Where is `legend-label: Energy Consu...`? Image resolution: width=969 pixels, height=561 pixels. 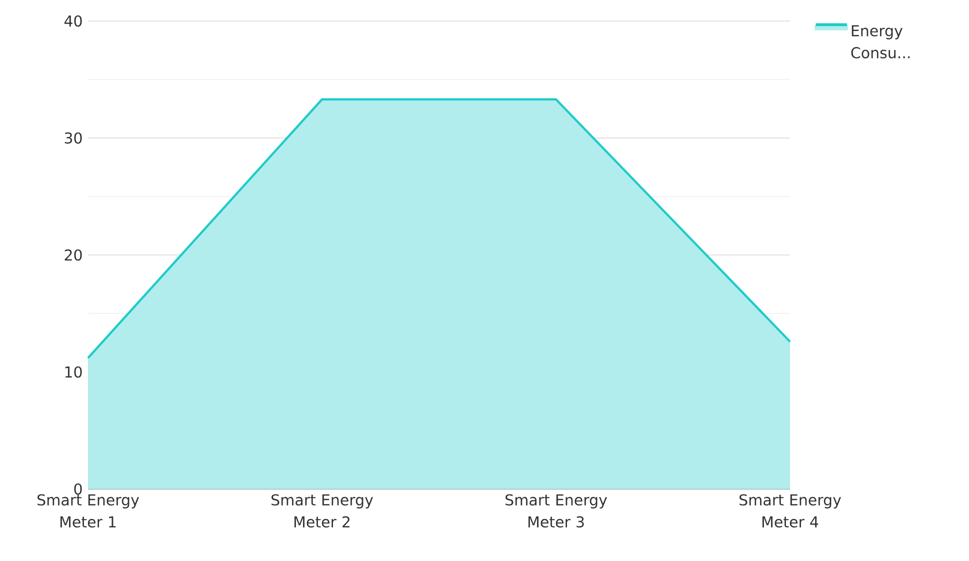 legend-label: Energy Consu... is located at coordinates (880, 41).